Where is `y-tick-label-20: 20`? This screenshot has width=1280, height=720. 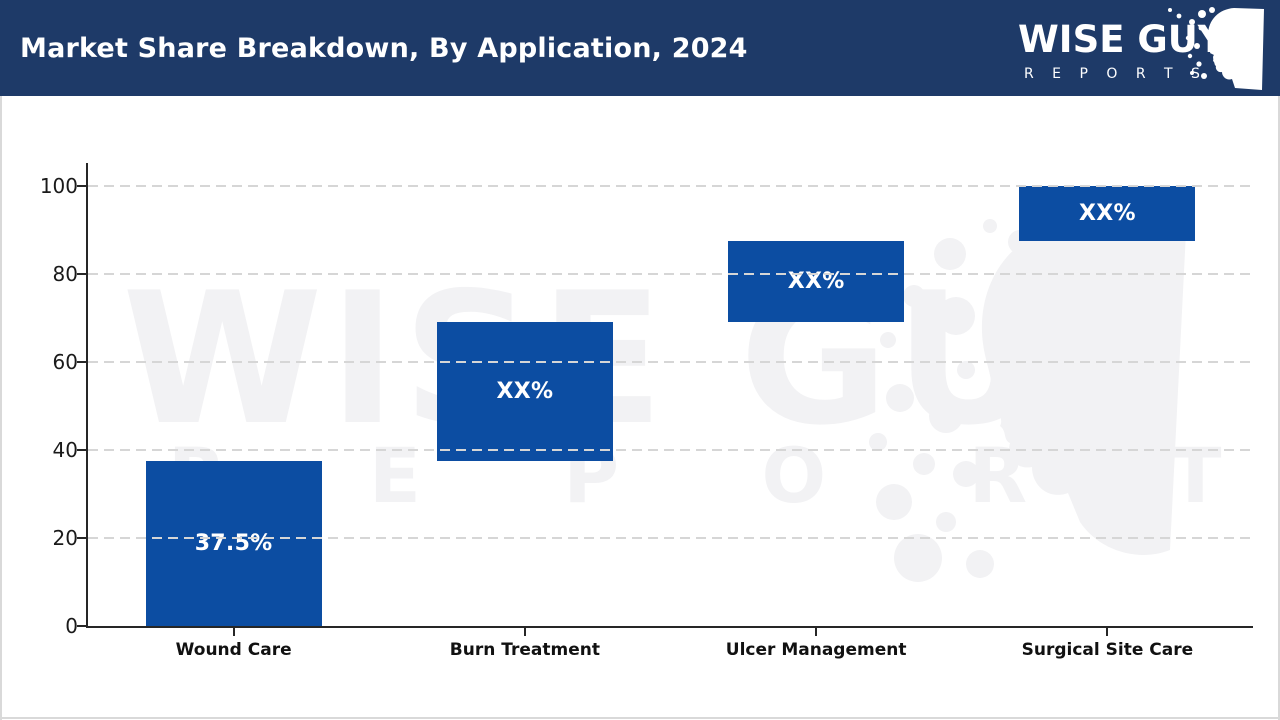 y-tick-label-20: 20 is located at coordinates (65, 538).